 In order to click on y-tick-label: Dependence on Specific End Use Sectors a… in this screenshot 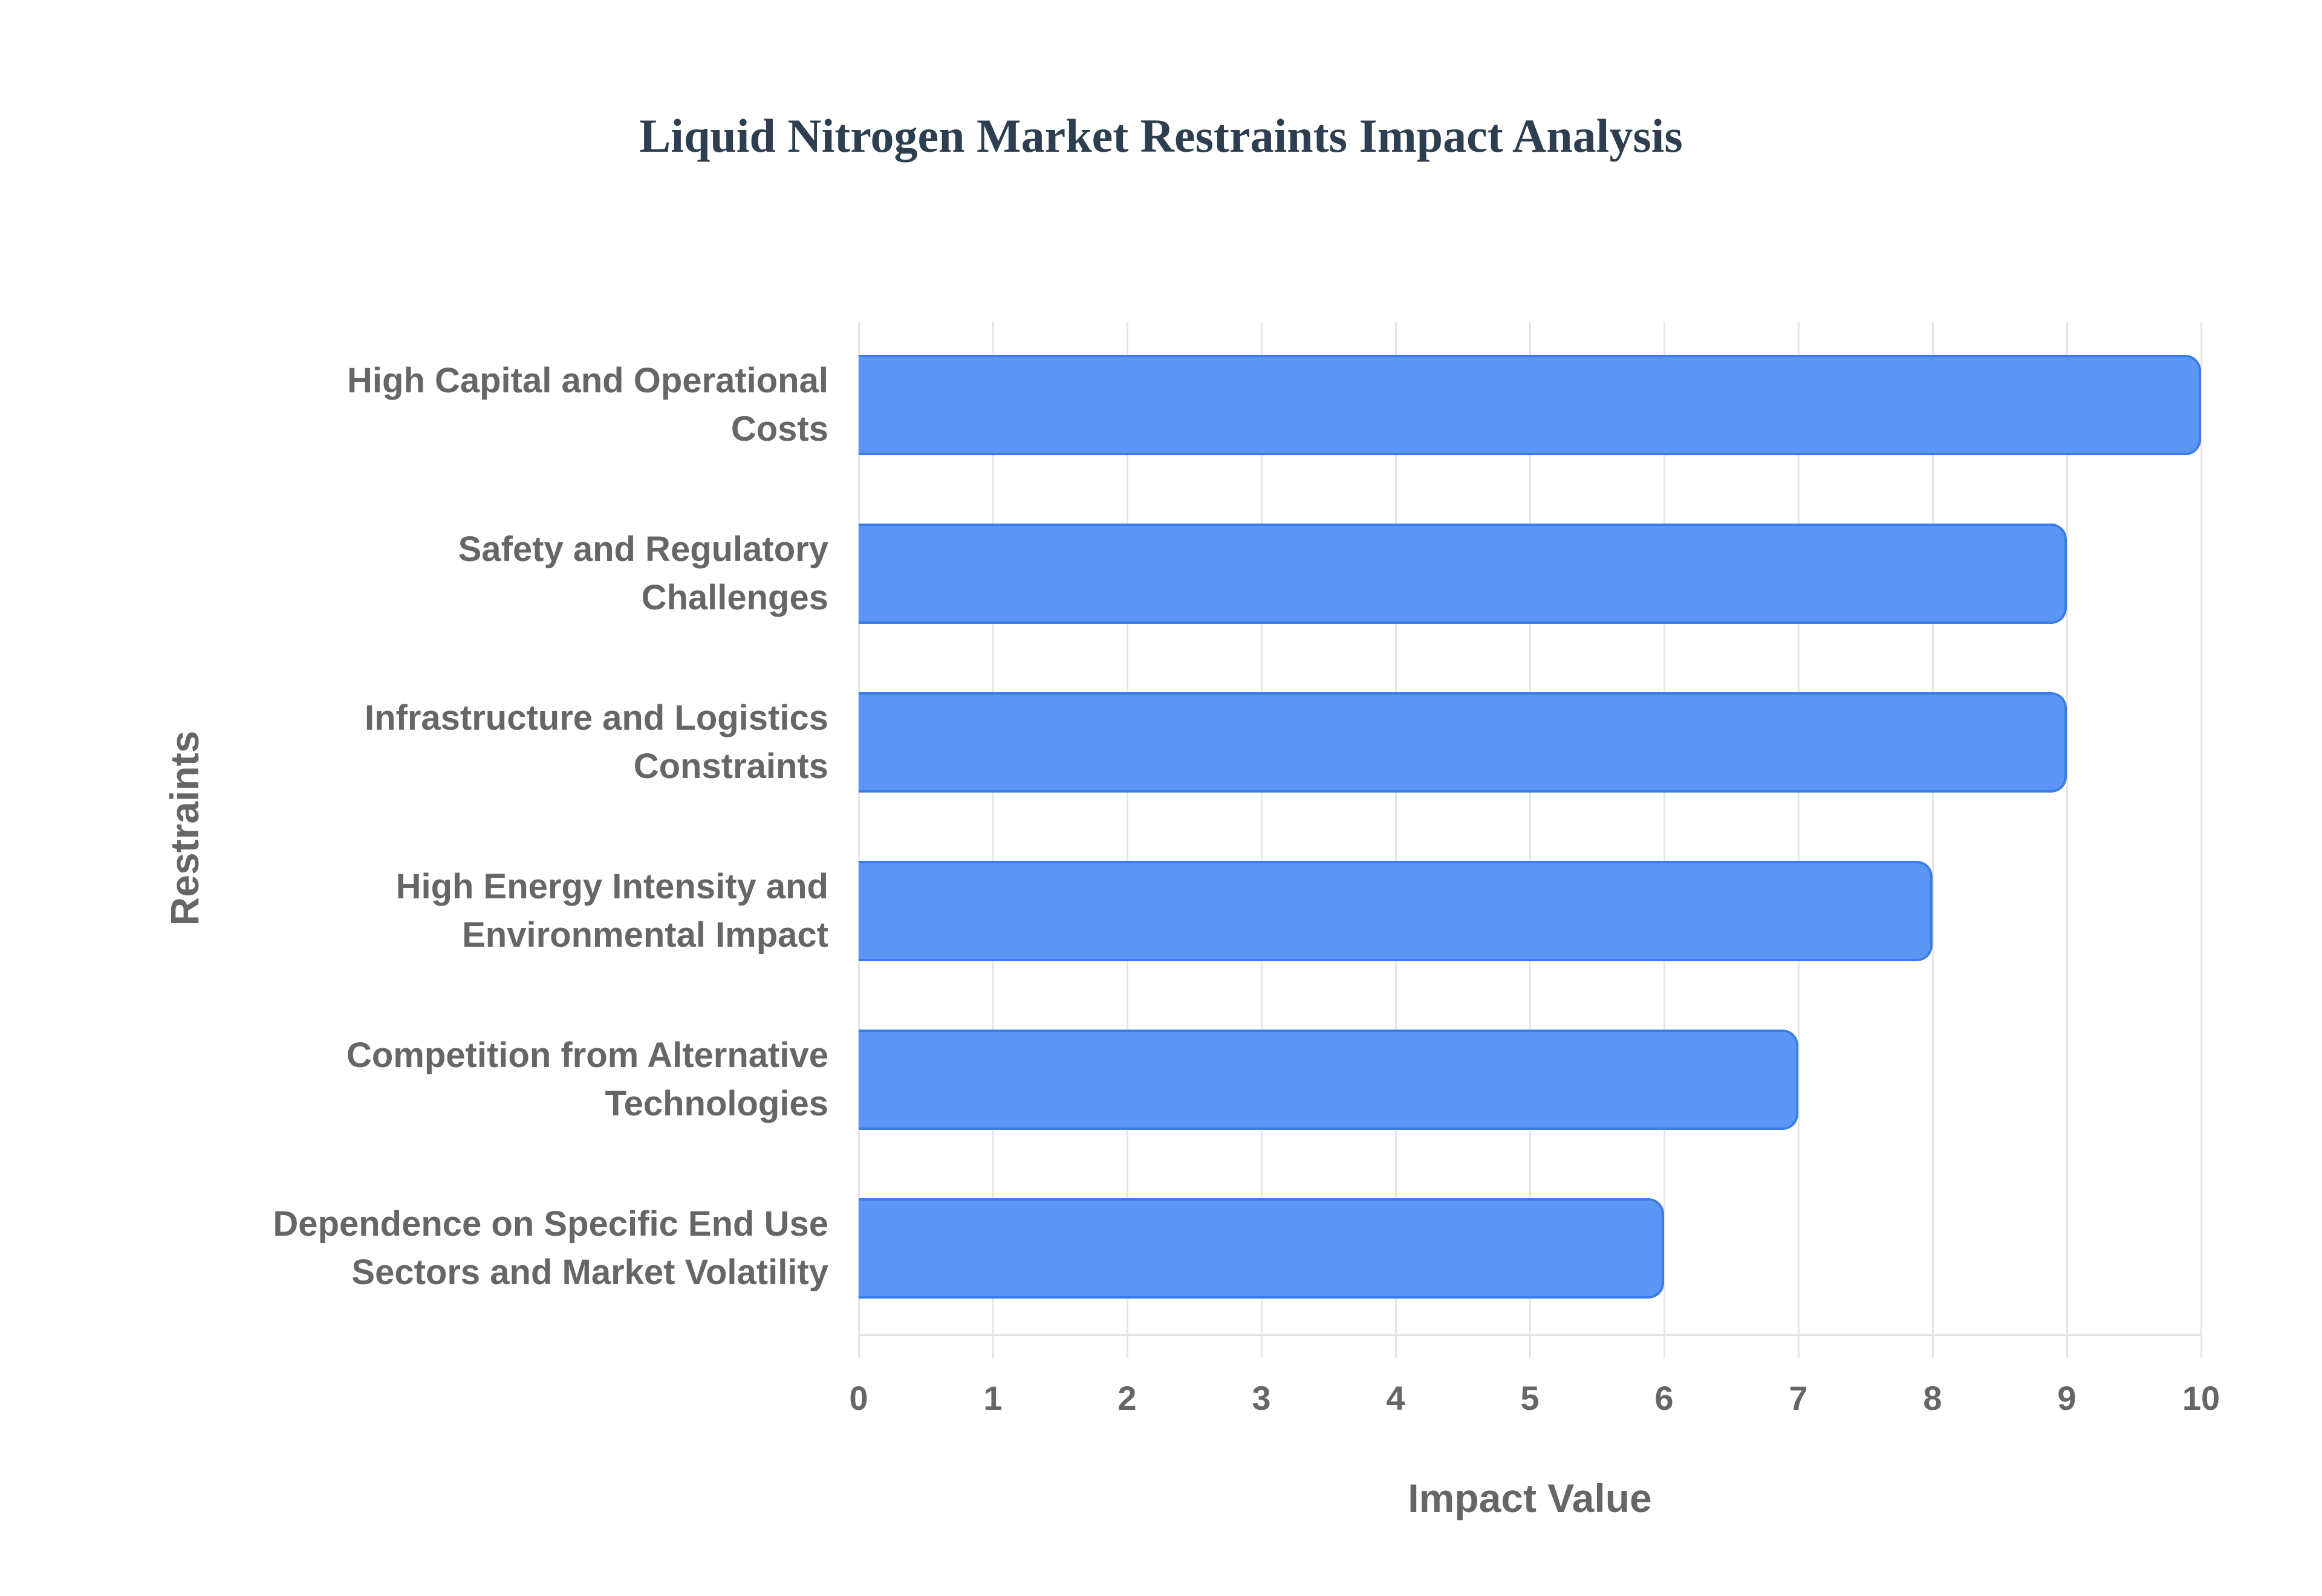, I will do `click(550, 1248)`.